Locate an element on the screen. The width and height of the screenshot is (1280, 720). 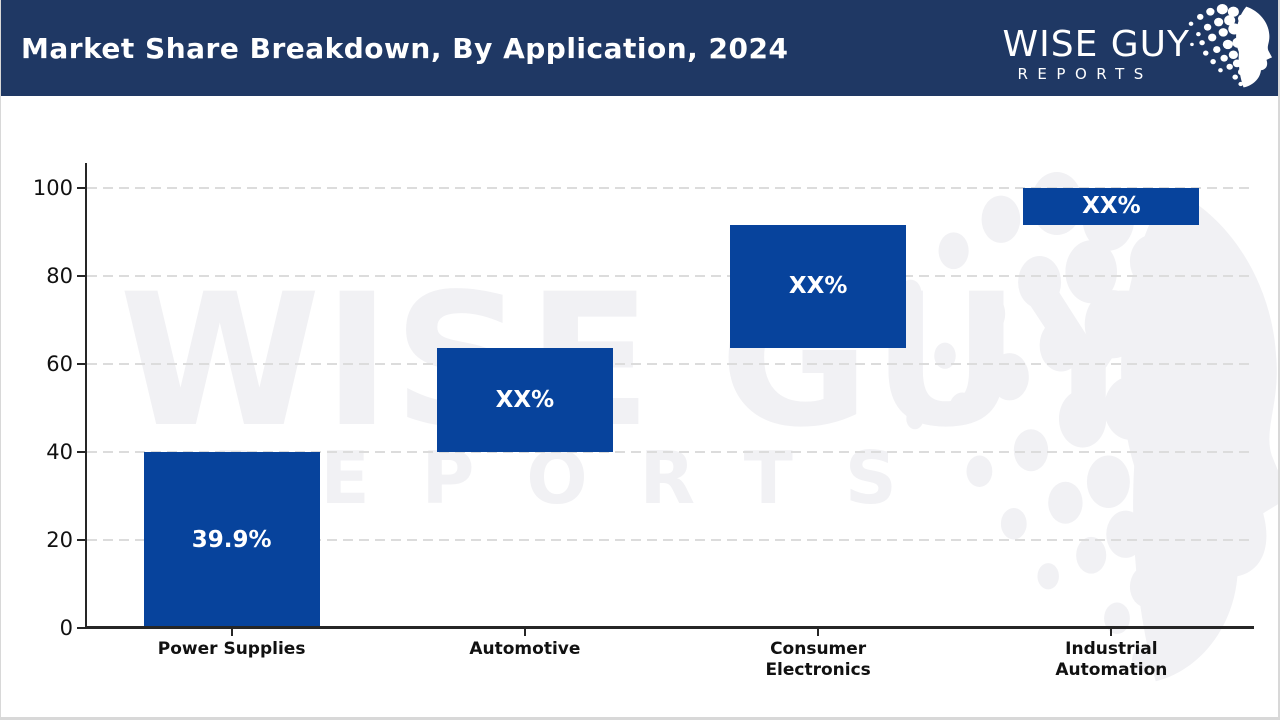
x-tick-label: Automotive is located at coordinates (525, 649).